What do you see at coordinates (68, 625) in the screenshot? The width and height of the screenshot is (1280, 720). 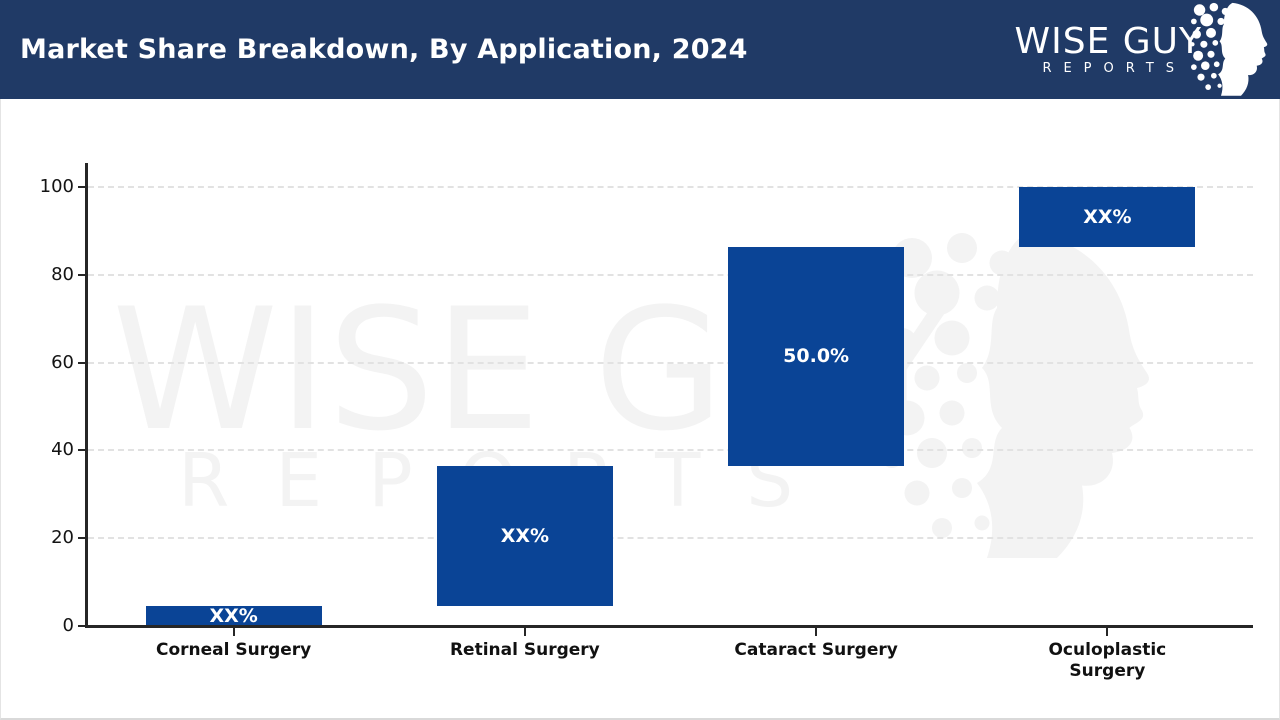 I see `y-tick-label: 0` at bounding box center [68, 625].